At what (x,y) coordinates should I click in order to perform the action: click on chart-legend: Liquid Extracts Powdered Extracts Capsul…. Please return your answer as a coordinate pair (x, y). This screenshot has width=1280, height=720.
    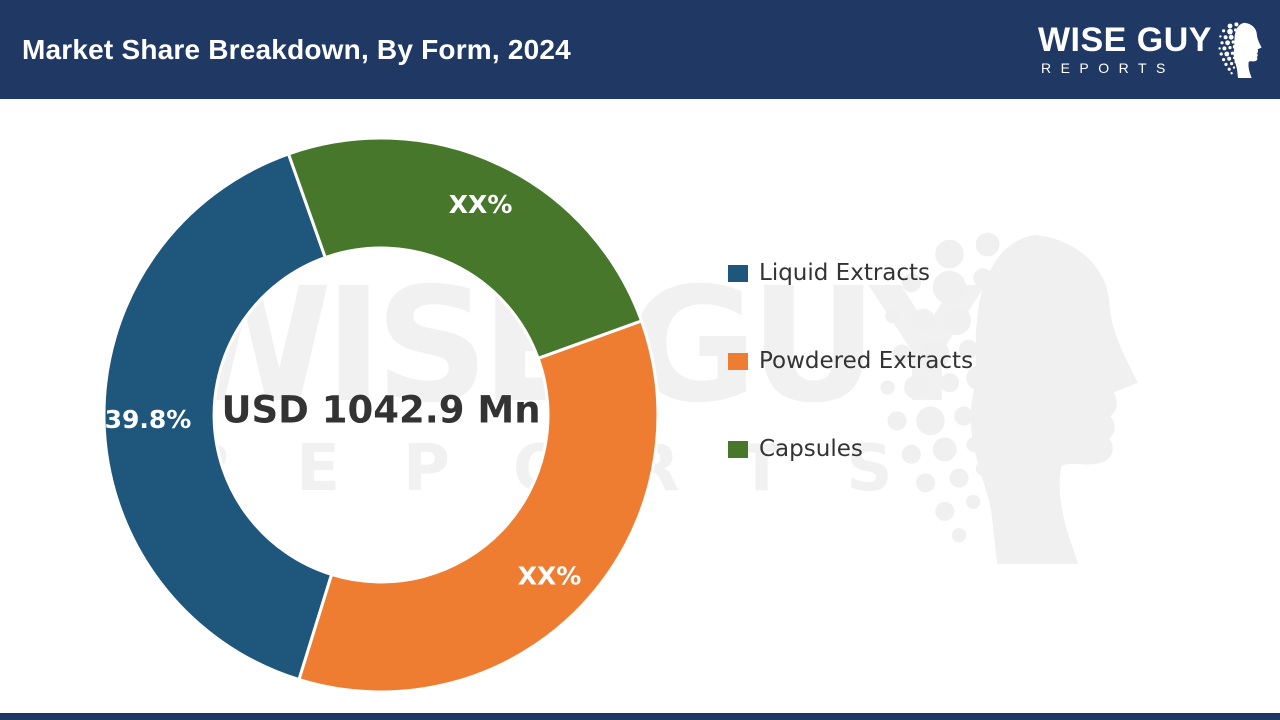
    Looking at the image, I should click on (850, 391).